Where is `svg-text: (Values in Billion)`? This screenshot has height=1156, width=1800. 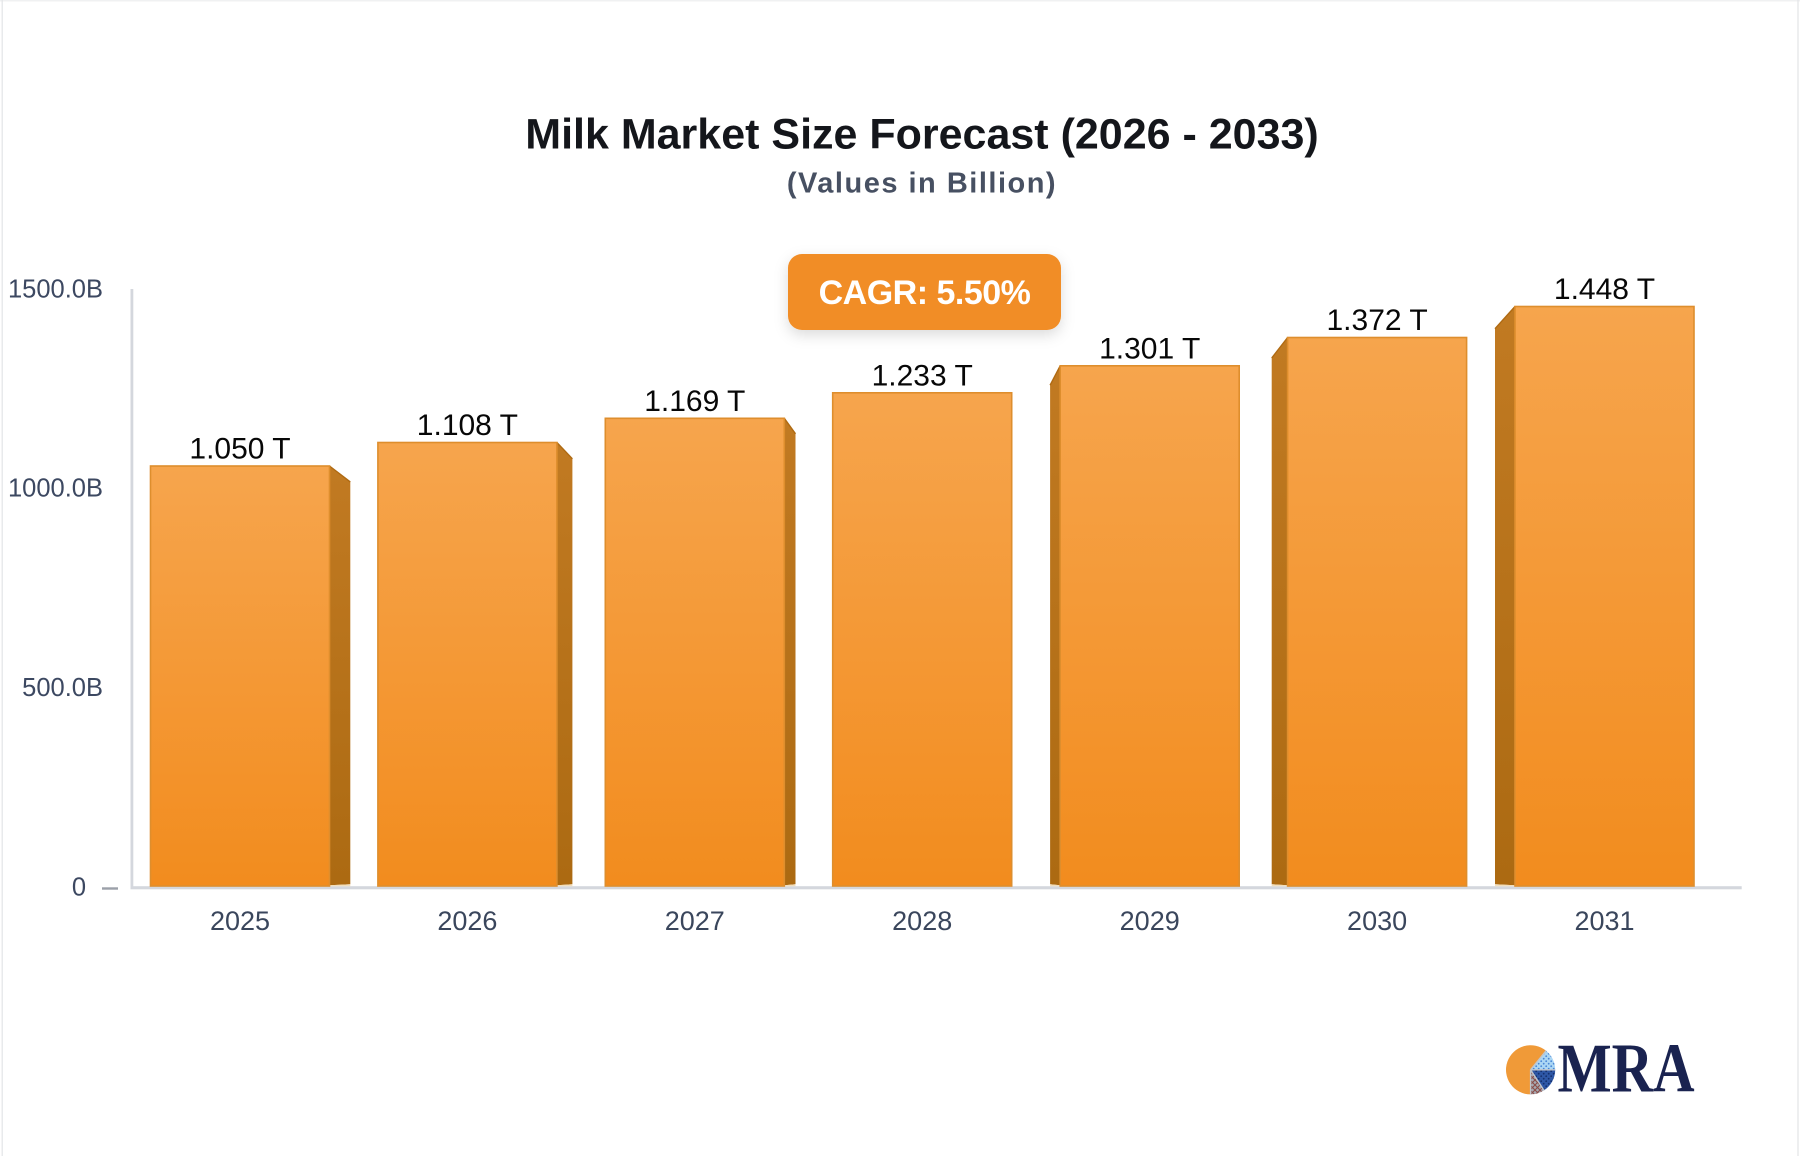
svg-text: (Values in Billion) is located at coordinates (922, 184).